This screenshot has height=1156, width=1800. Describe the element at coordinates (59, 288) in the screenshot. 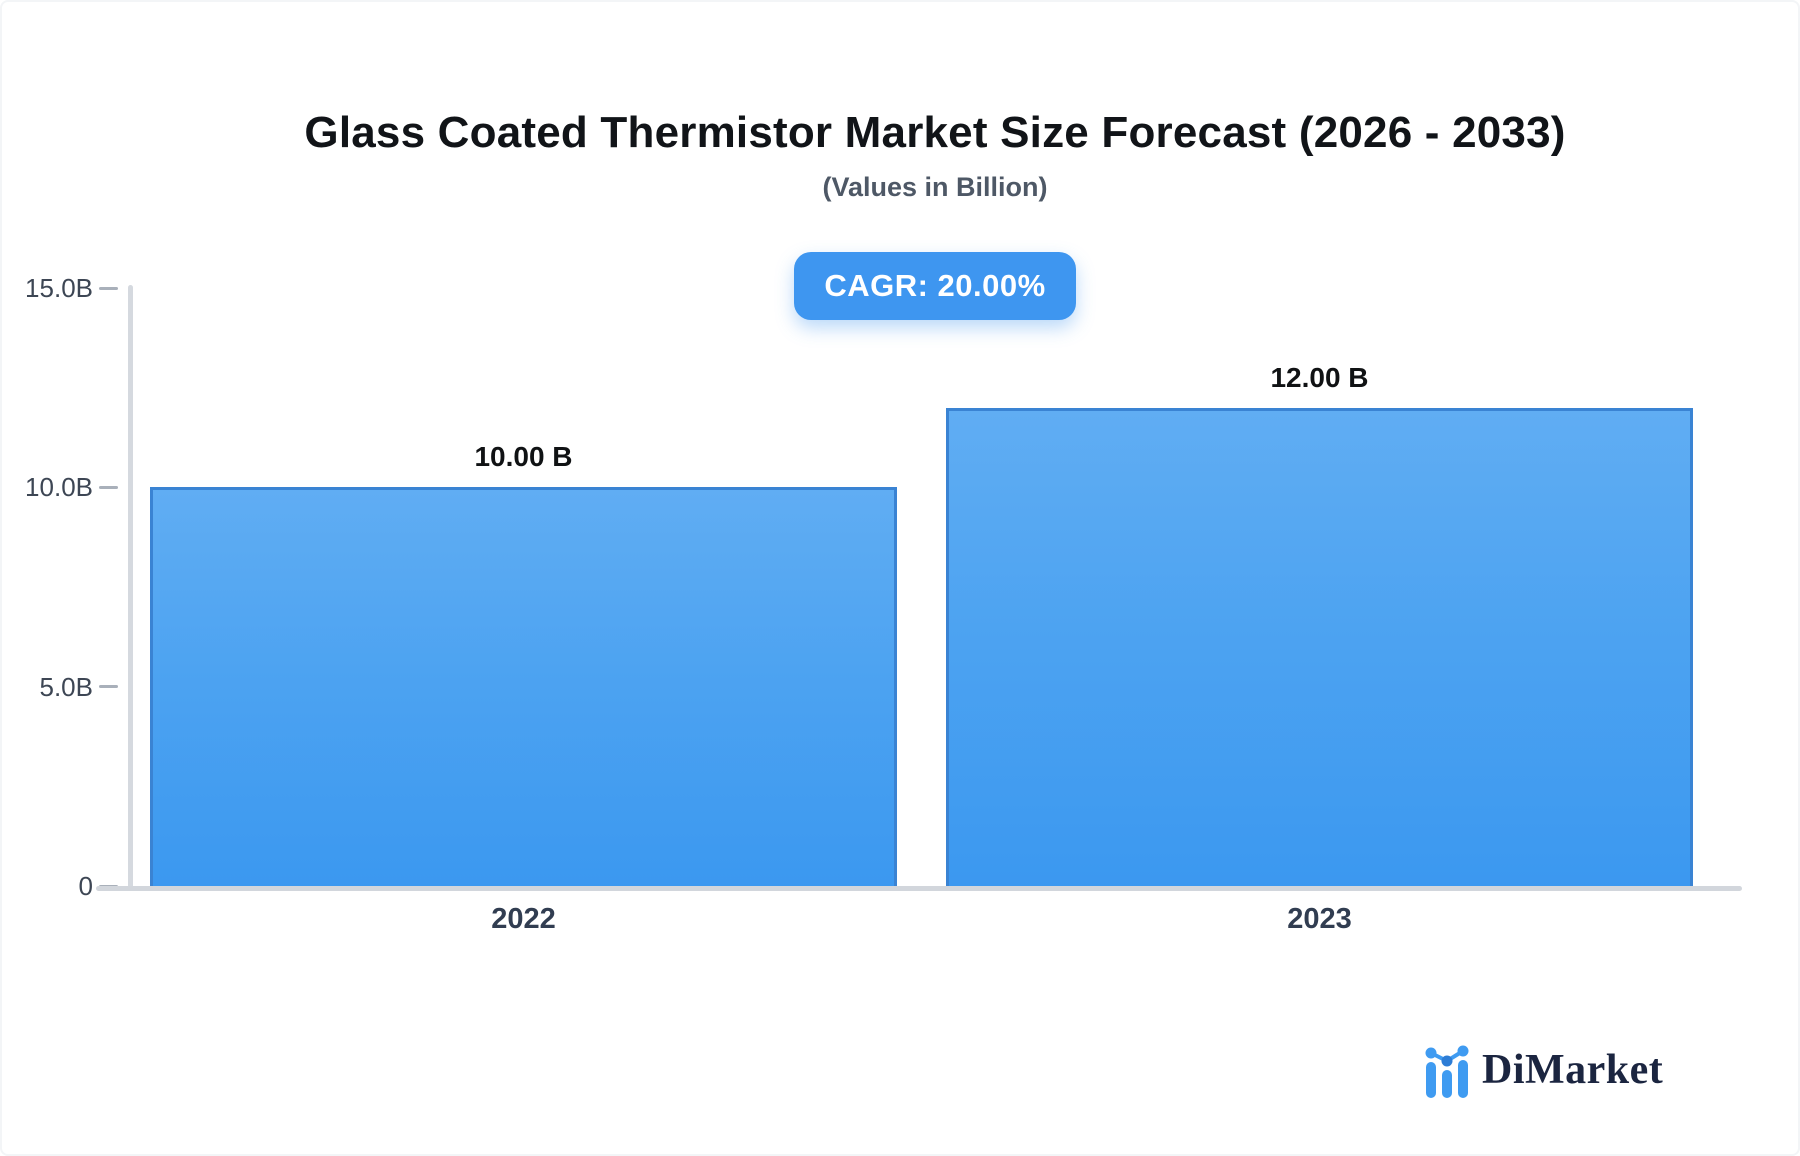

I see `y-tick-label: 15.0B` at that location.